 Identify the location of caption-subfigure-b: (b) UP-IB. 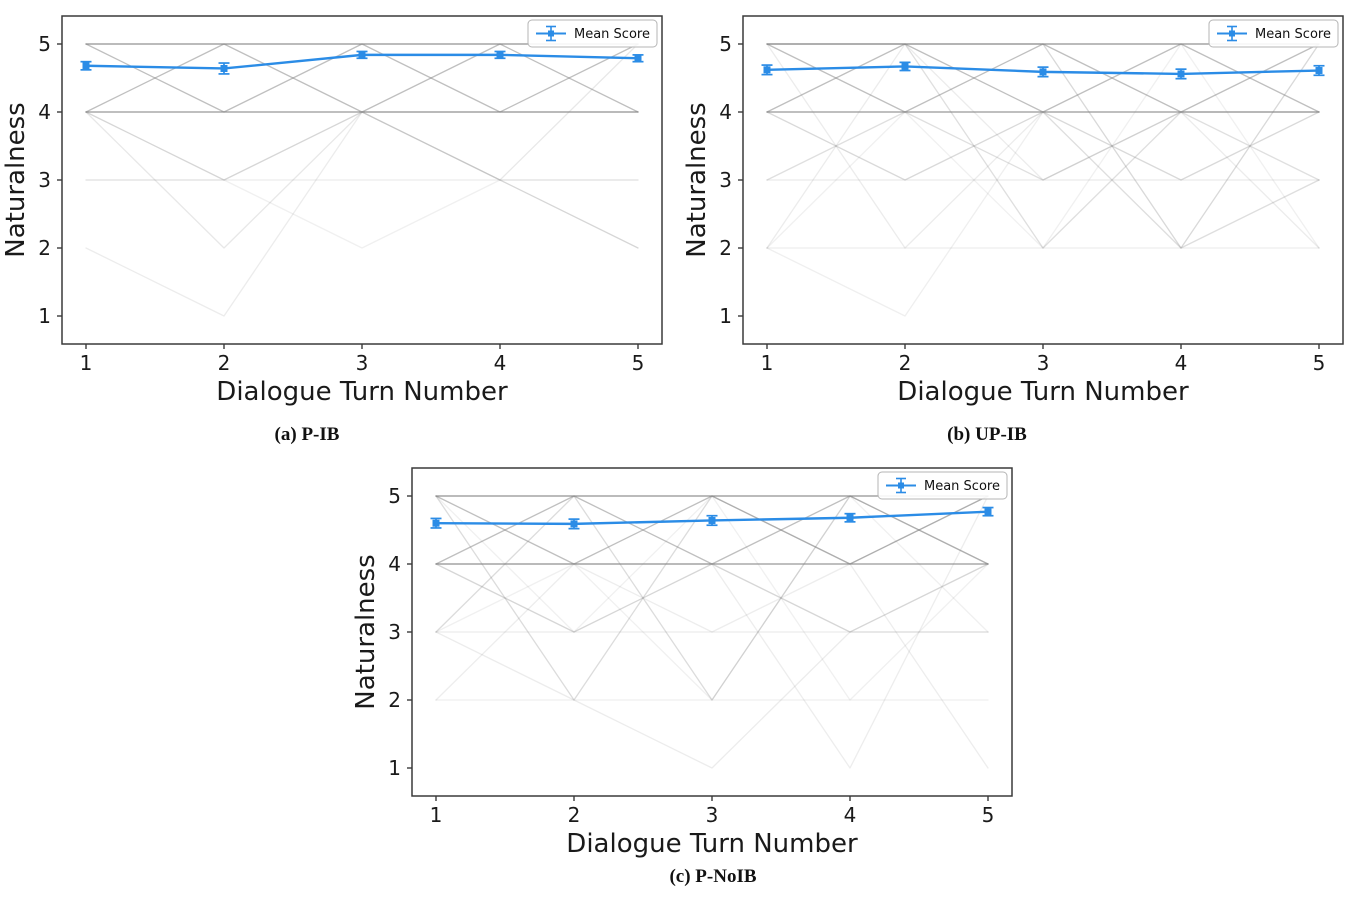
(987, 434).